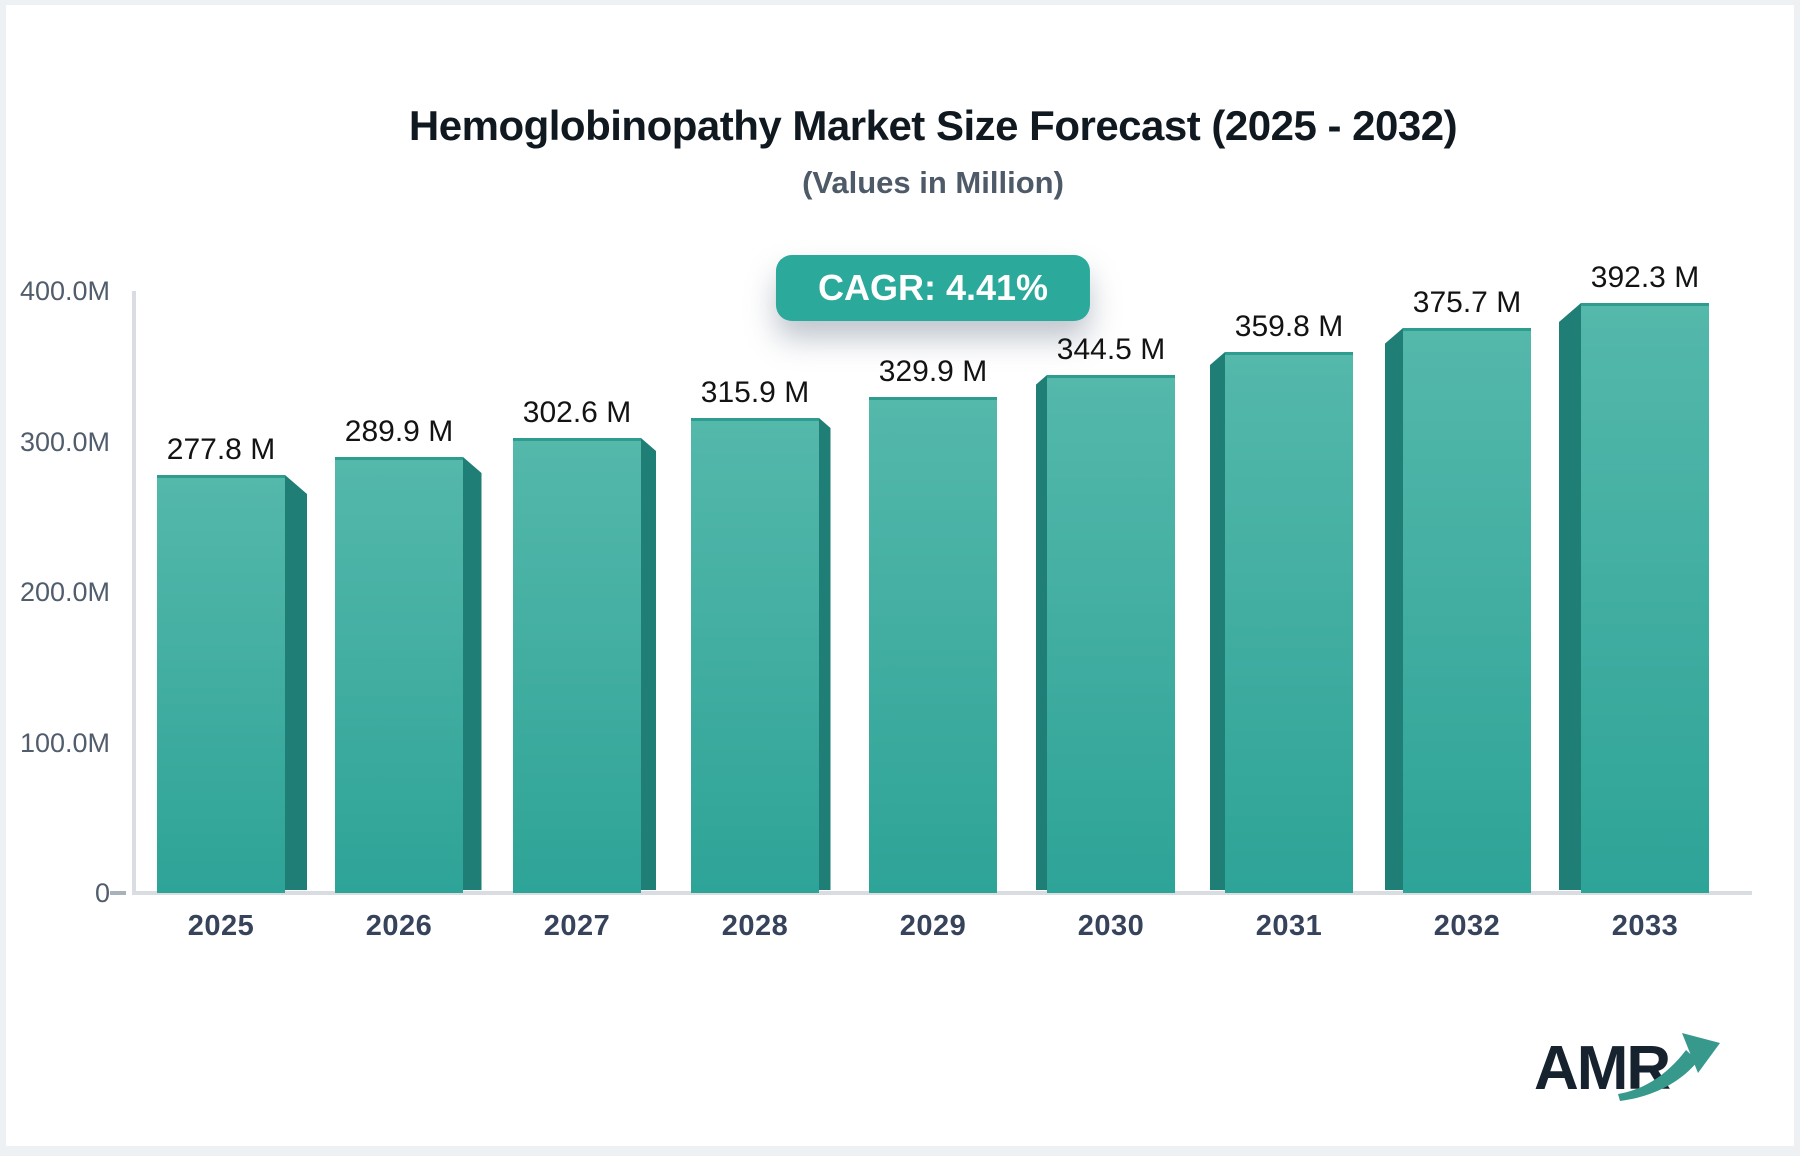 The width and height of the screenshot is (1800, 1156). I want to click on bar-value-label: 329.9 M, so click(933, 371).